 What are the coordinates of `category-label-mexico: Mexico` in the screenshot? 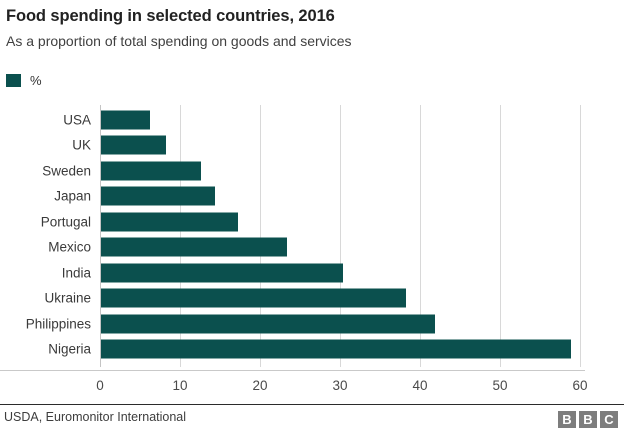 It's located at (69, 247).